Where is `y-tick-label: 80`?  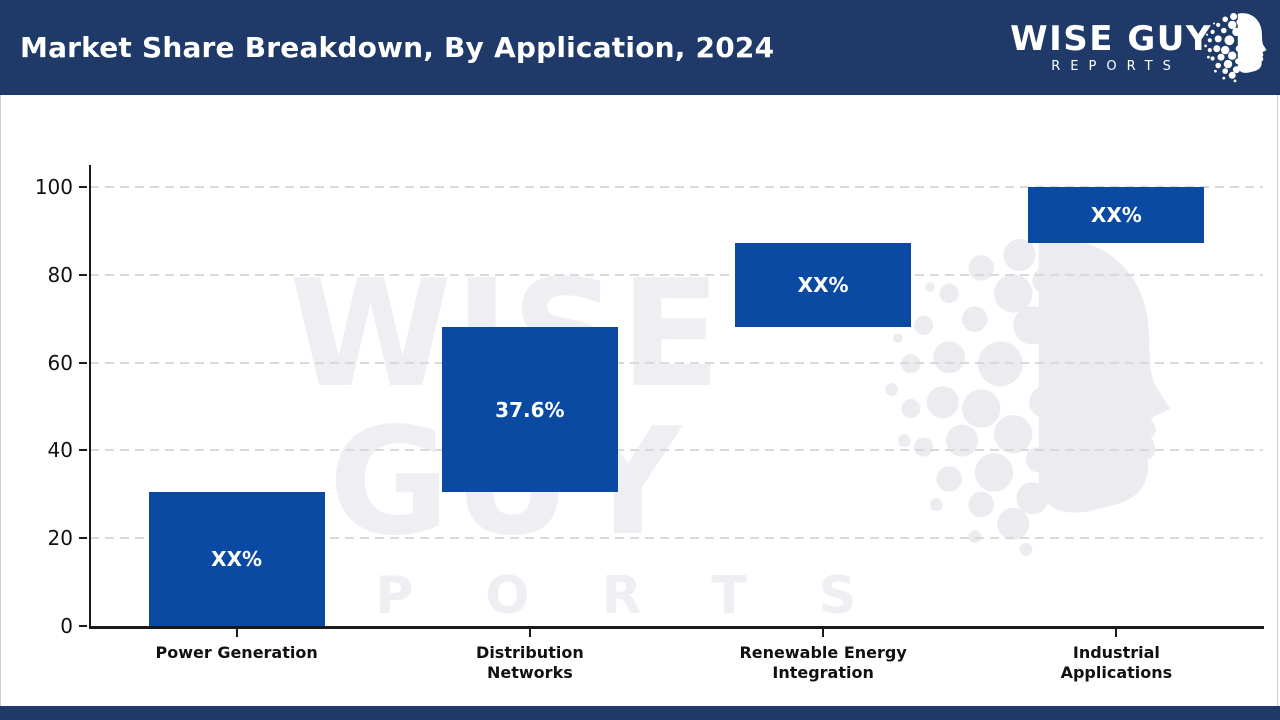
y-tick-label: 80 is located at coordinates (60, 274).